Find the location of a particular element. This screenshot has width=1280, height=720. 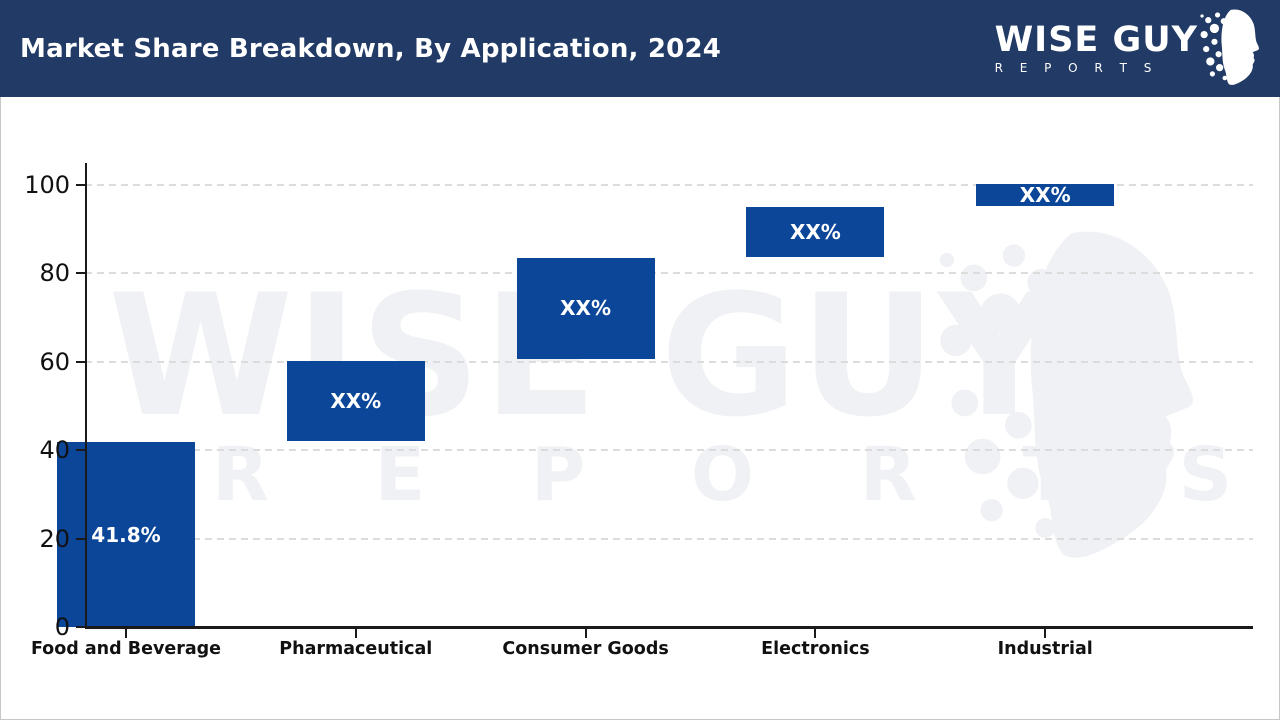

bar-value-label: 41.8% is located at coordinates (126, 534).